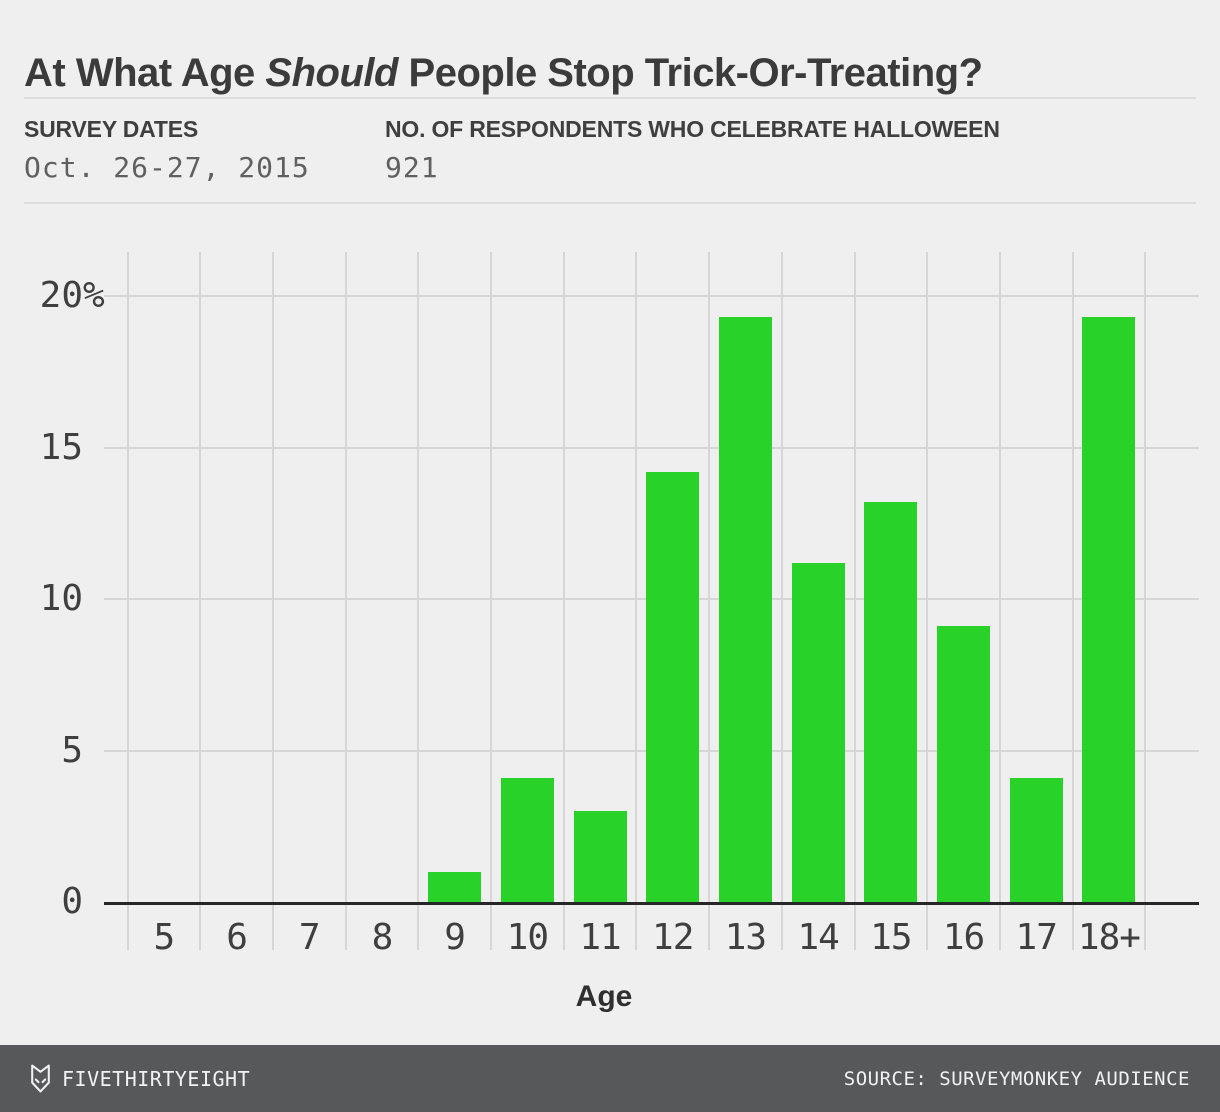 The image size is (1220, 1112). What do you see at coordinates (156, 1078) in the screenshot?
I see `brand-wordmark: FIVETHIRTYEIGHT` at bounding box center [156, 1078].